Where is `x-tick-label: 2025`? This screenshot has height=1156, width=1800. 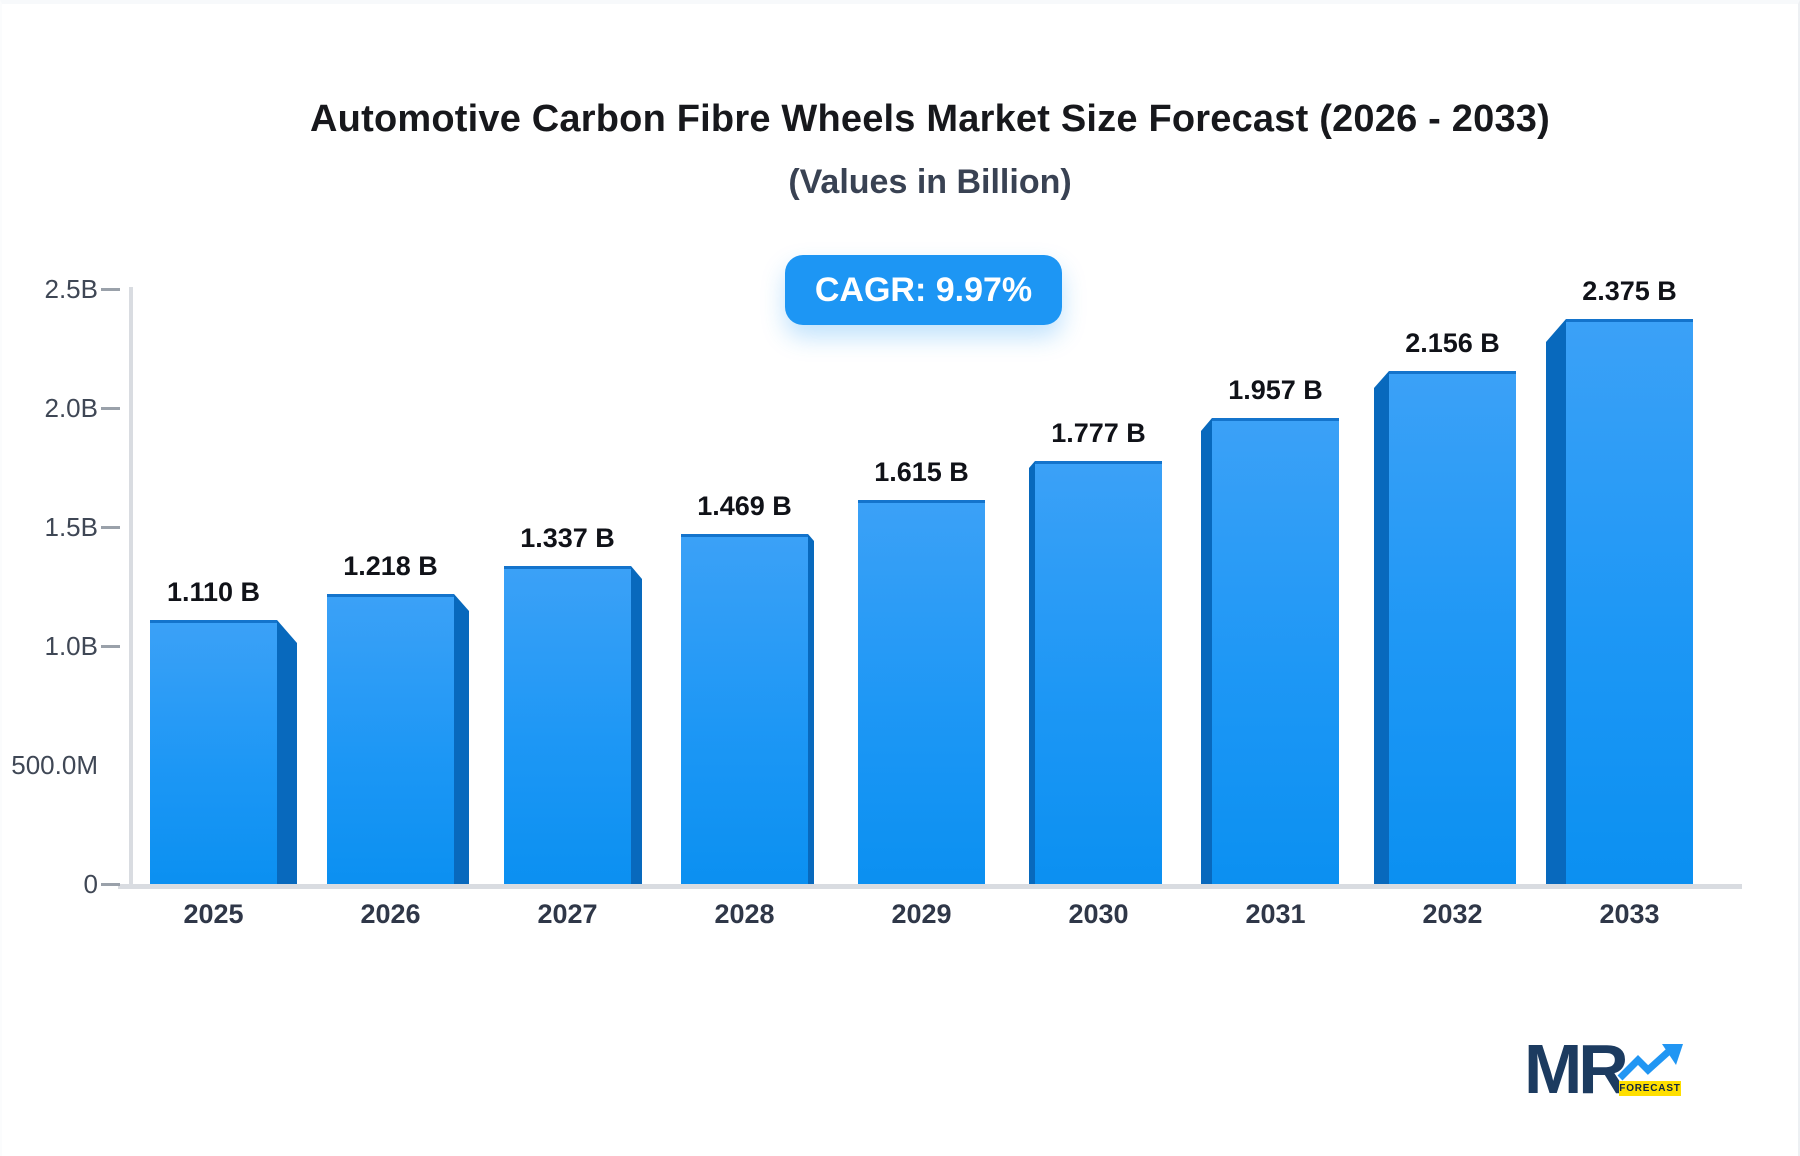 x-tick-label: 2025 is located at coordinates (213, 914).